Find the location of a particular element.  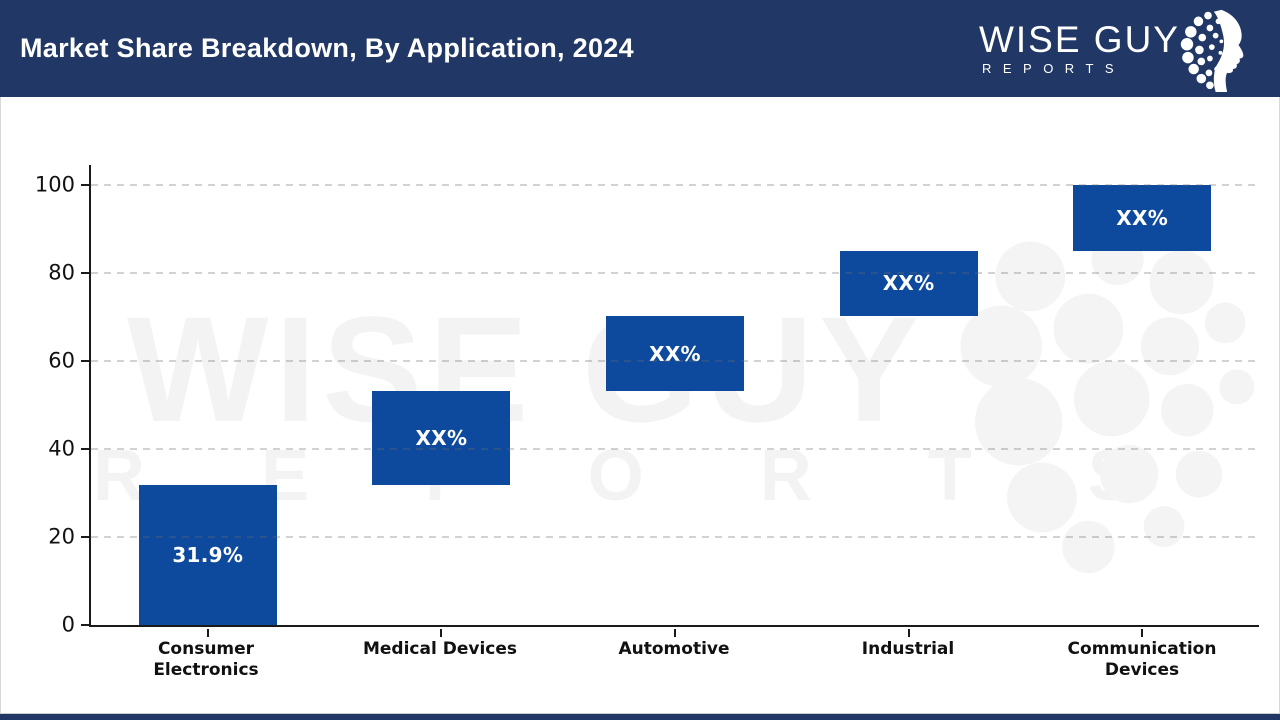

bar-consumer-electronics: 31.9% is located at coordinates (207, 554).